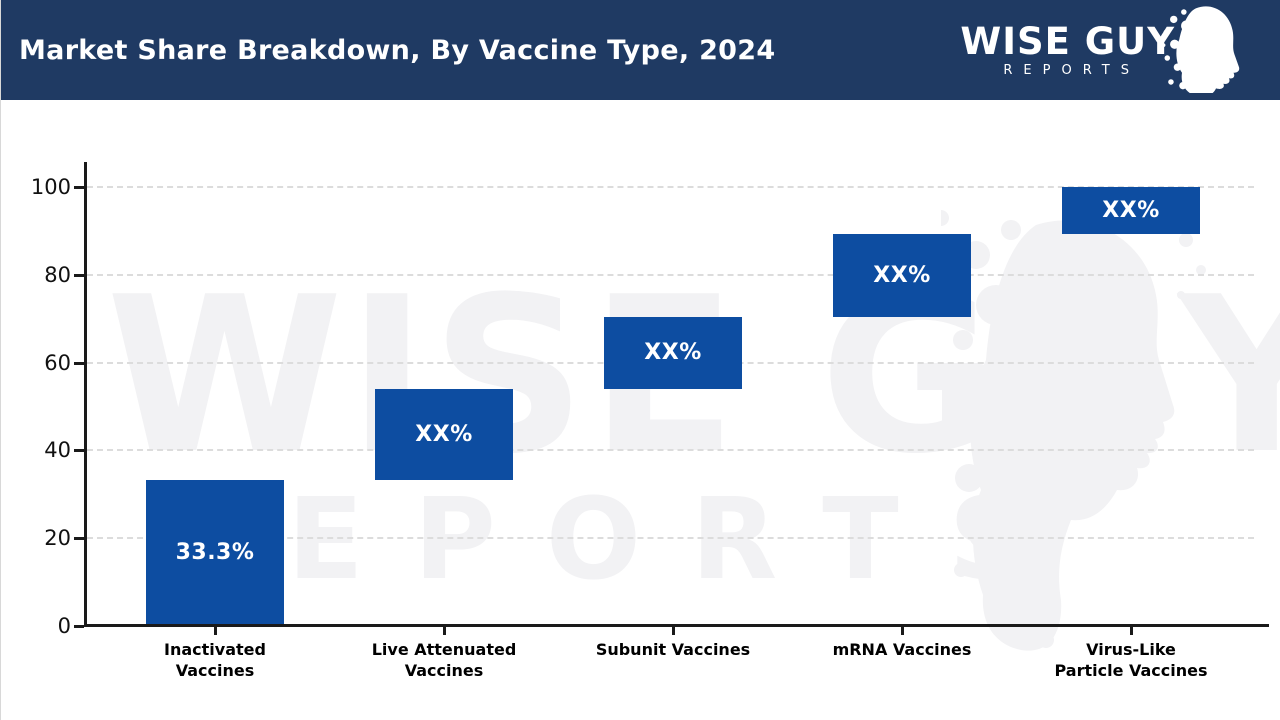 The image size is (1280, 720). What do you see at coordinates (57, 450) in the screenshot?
I see `y-tick-label: 40` at bounding box center [57, 450].